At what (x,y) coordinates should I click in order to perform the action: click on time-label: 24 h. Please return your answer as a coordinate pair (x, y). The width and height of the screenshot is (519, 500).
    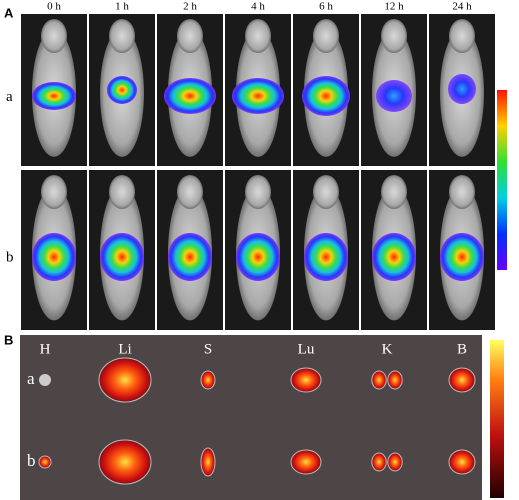
    Looking at the image, I should click on (462, 7).